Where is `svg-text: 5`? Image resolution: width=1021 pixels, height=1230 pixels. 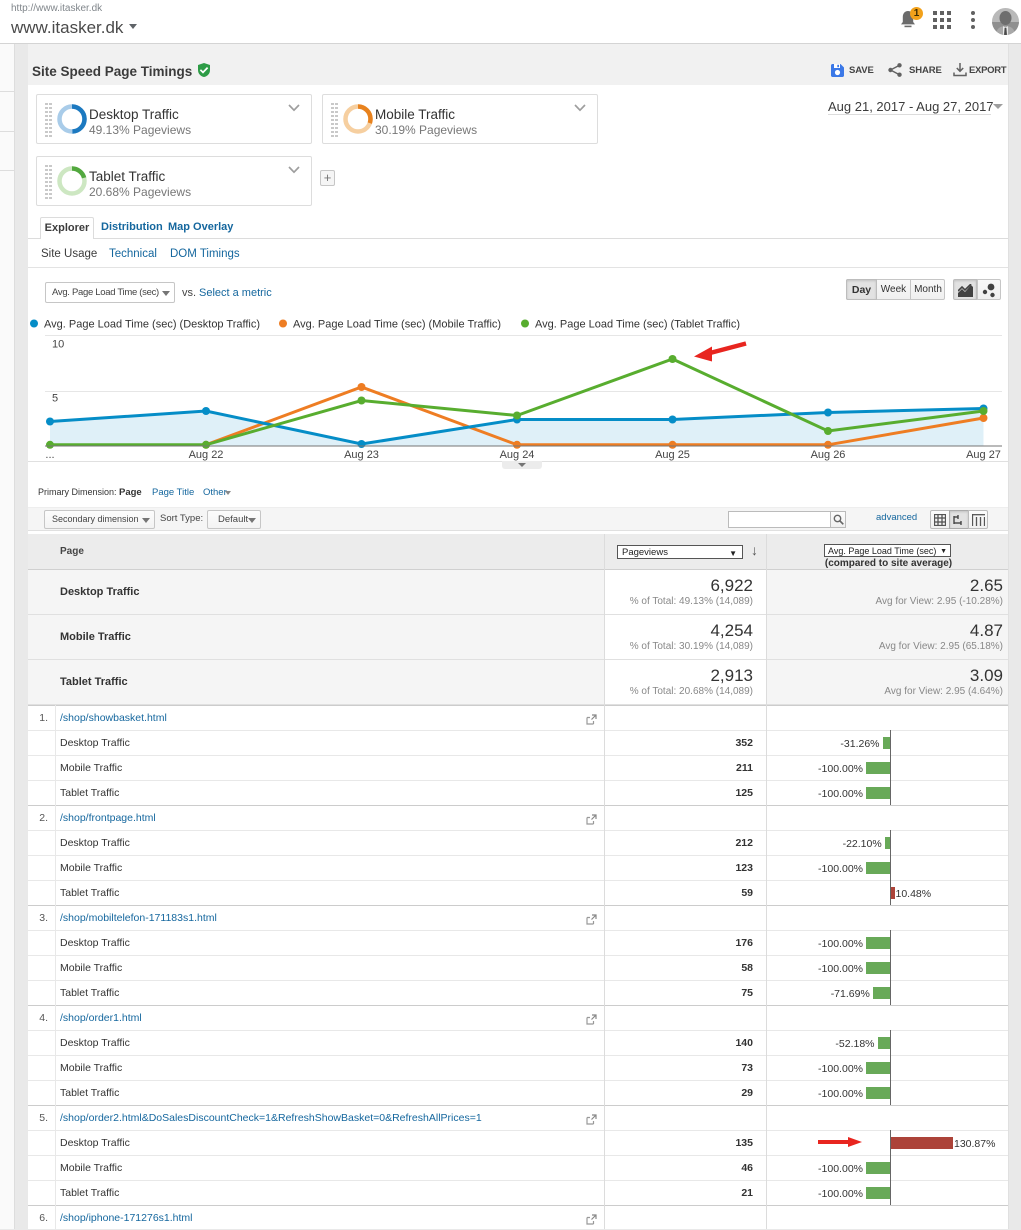
svg-text: 5 is located at coordinates (55, 399).